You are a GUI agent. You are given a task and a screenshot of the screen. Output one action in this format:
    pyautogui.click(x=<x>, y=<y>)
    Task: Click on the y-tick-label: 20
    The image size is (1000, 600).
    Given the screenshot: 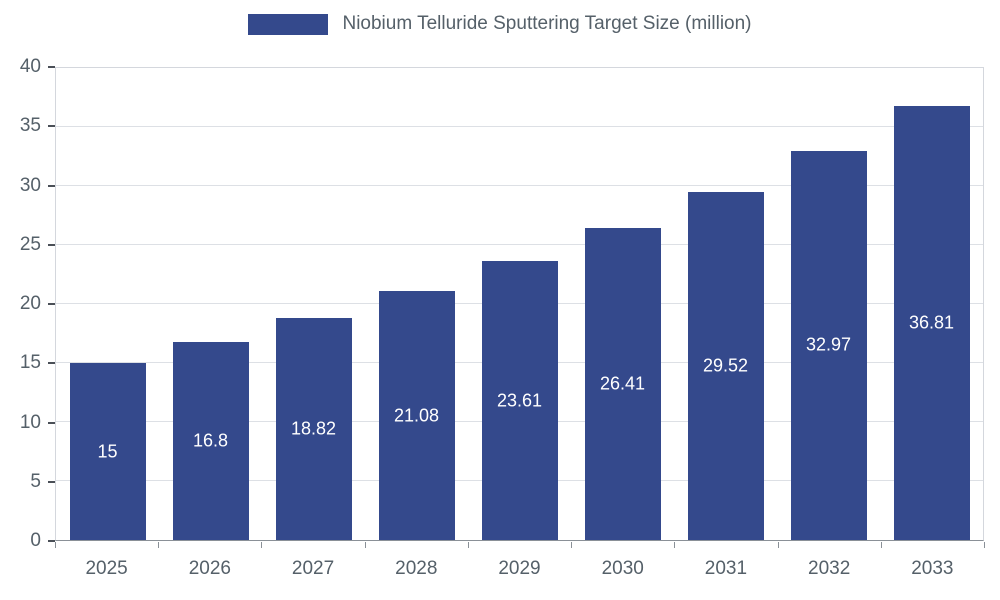 What is the action you would take?
    pyautogui.click(x=30, y=303)
    